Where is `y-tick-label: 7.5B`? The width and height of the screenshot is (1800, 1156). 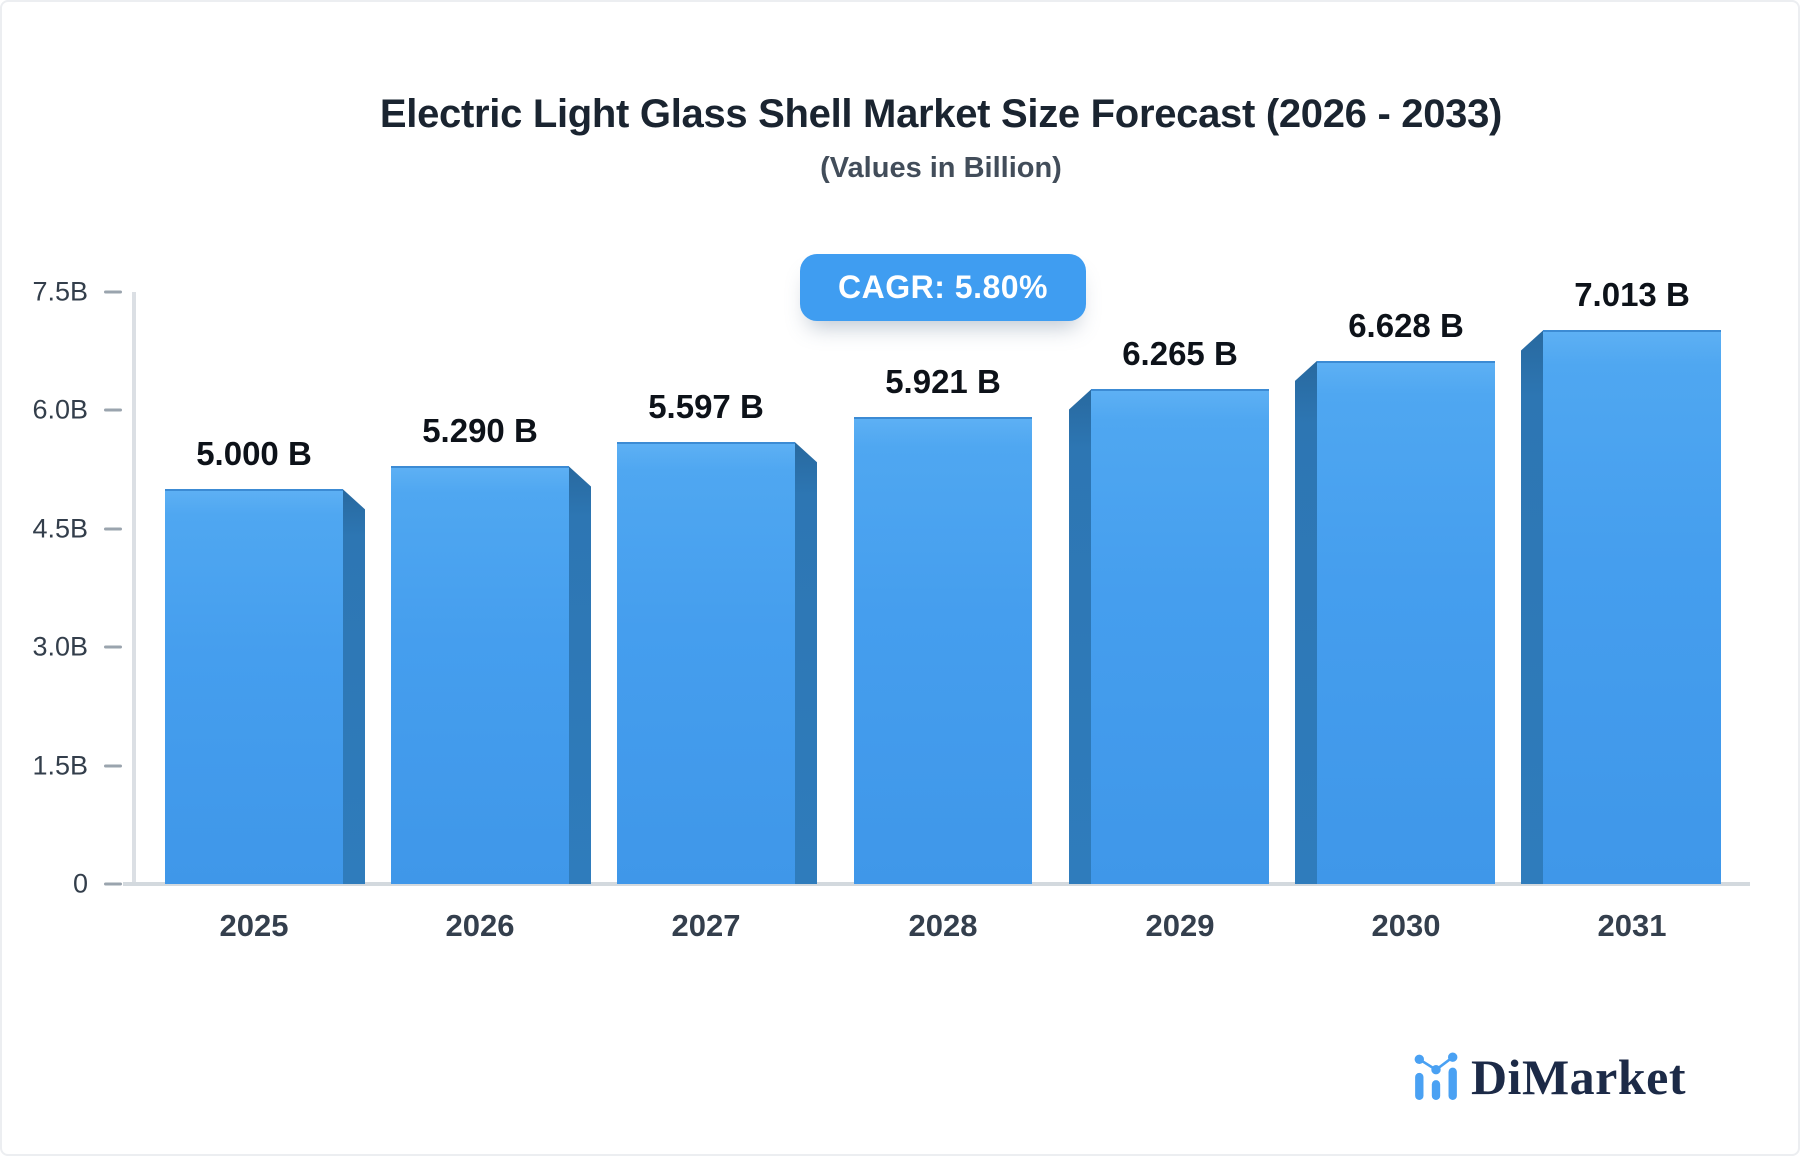 y-tick-label: 7.5B is located at coordinates (60, 291).